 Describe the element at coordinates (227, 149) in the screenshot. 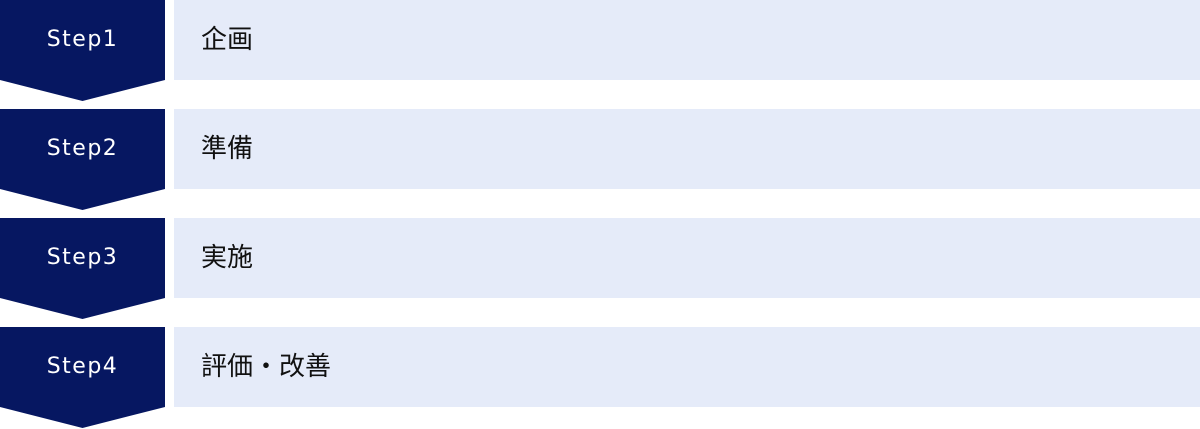

I see `step-text: 準備` at that location.